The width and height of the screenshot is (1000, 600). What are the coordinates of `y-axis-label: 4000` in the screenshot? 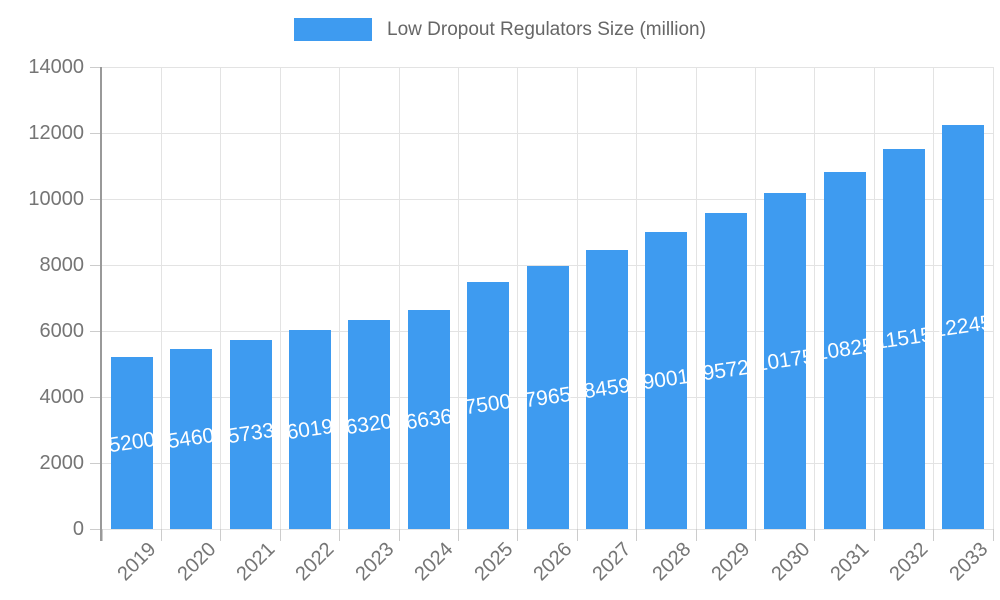 It's located at (62, 397).